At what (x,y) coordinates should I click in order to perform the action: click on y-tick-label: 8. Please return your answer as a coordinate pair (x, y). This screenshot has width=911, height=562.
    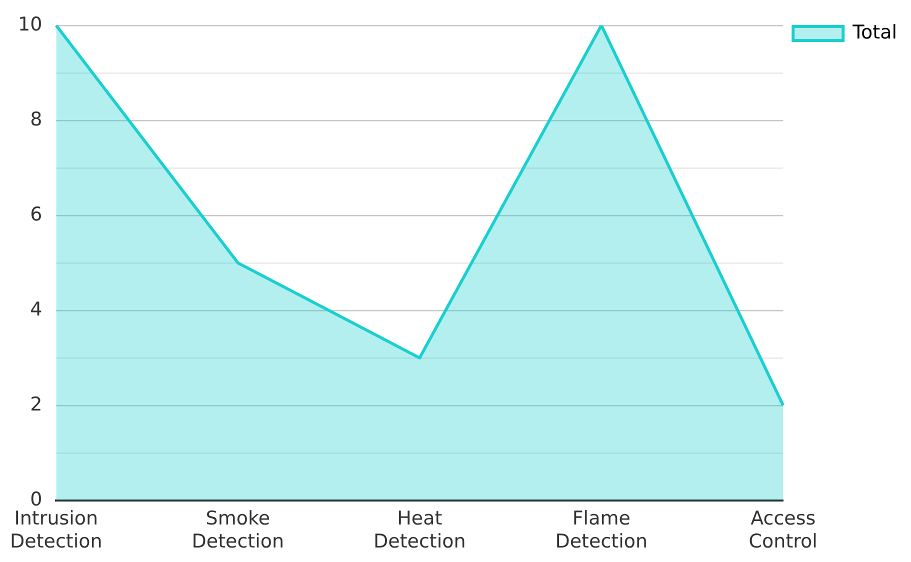
    Looking at the image, I should click on (36, 119).